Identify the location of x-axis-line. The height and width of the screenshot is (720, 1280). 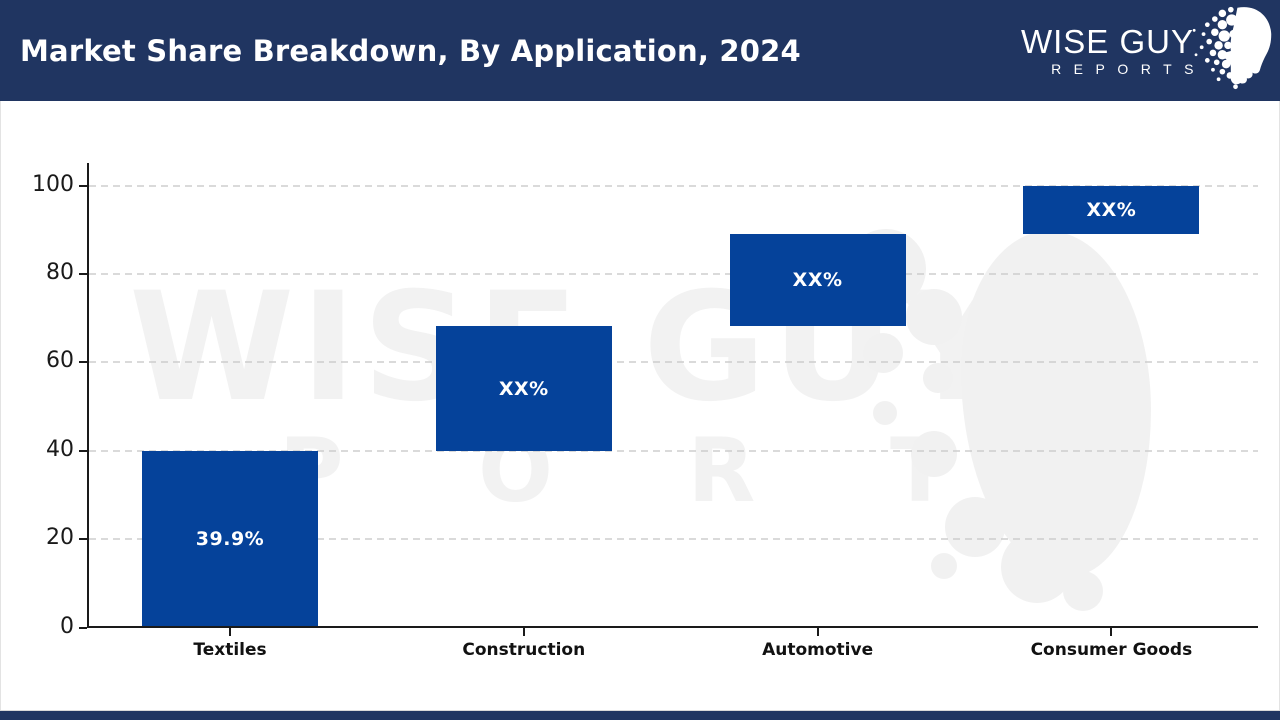
(672, 627).